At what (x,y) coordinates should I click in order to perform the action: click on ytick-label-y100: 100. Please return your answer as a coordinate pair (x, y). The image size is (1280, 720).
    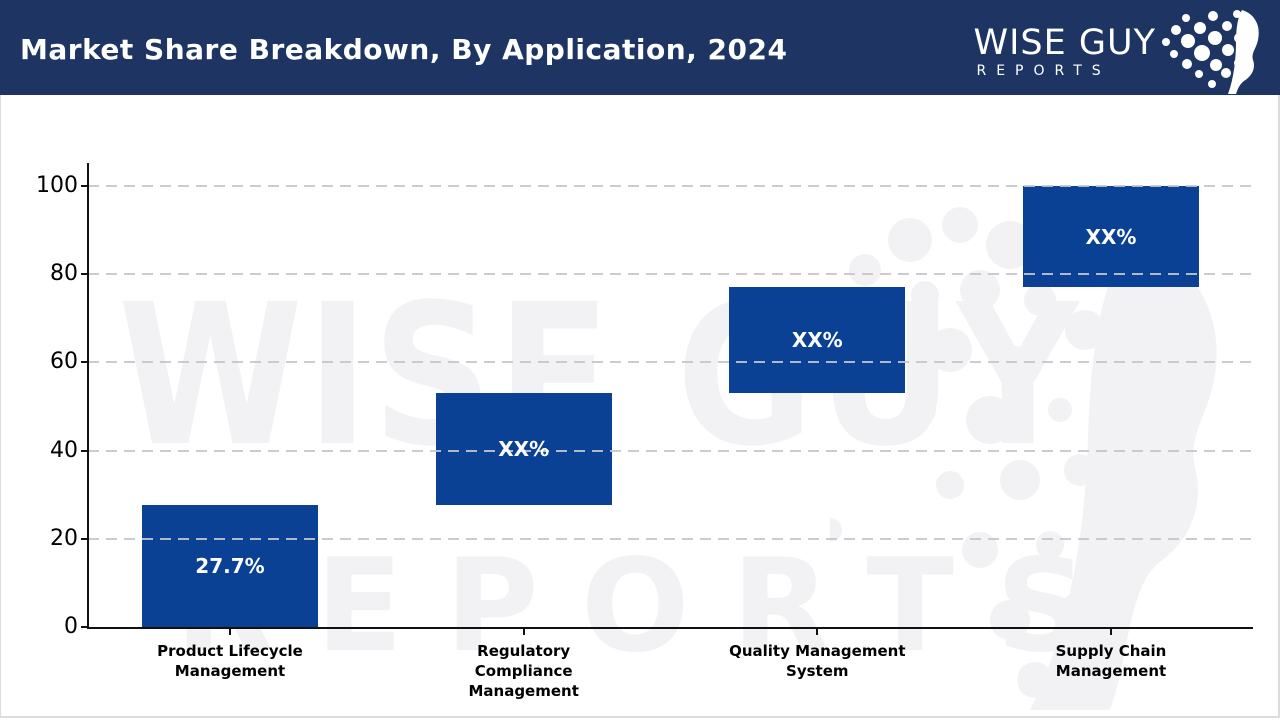
    Looking at the image, I should click on (57, 185).